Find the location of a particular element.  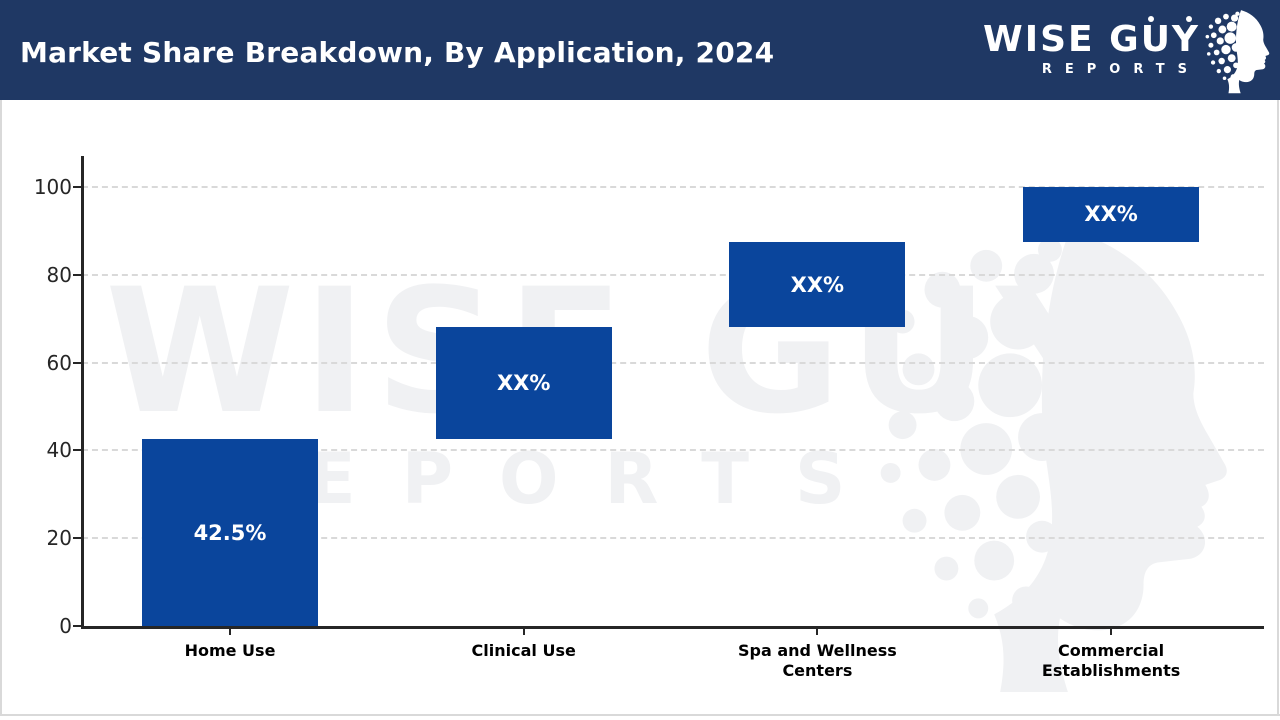

frame-border-bottom is located at coordinates (640, 715).